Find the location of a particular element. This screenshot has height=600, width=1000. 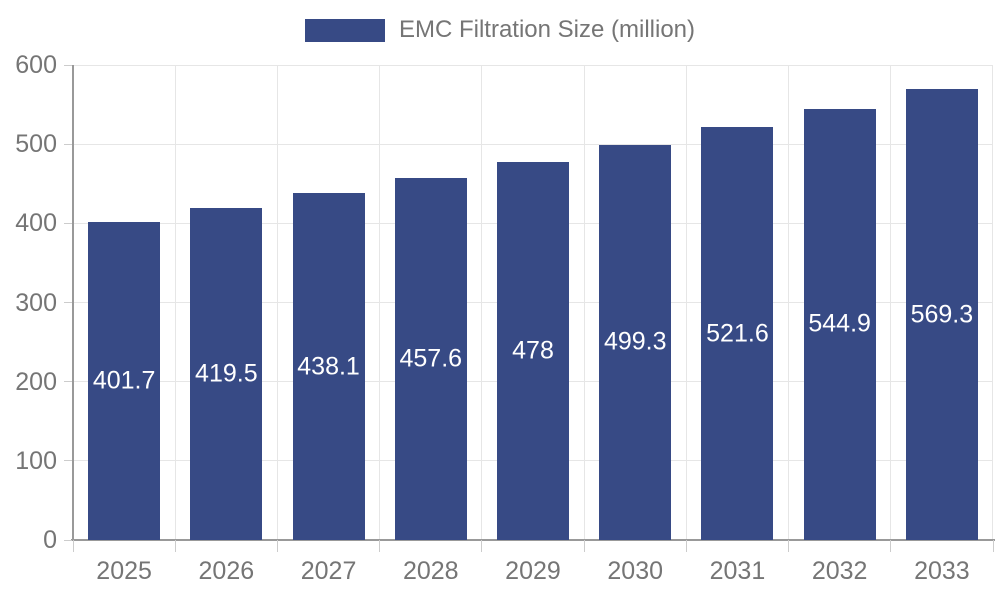

x-tick-label: 2025 is located at coordinates (124, 571).